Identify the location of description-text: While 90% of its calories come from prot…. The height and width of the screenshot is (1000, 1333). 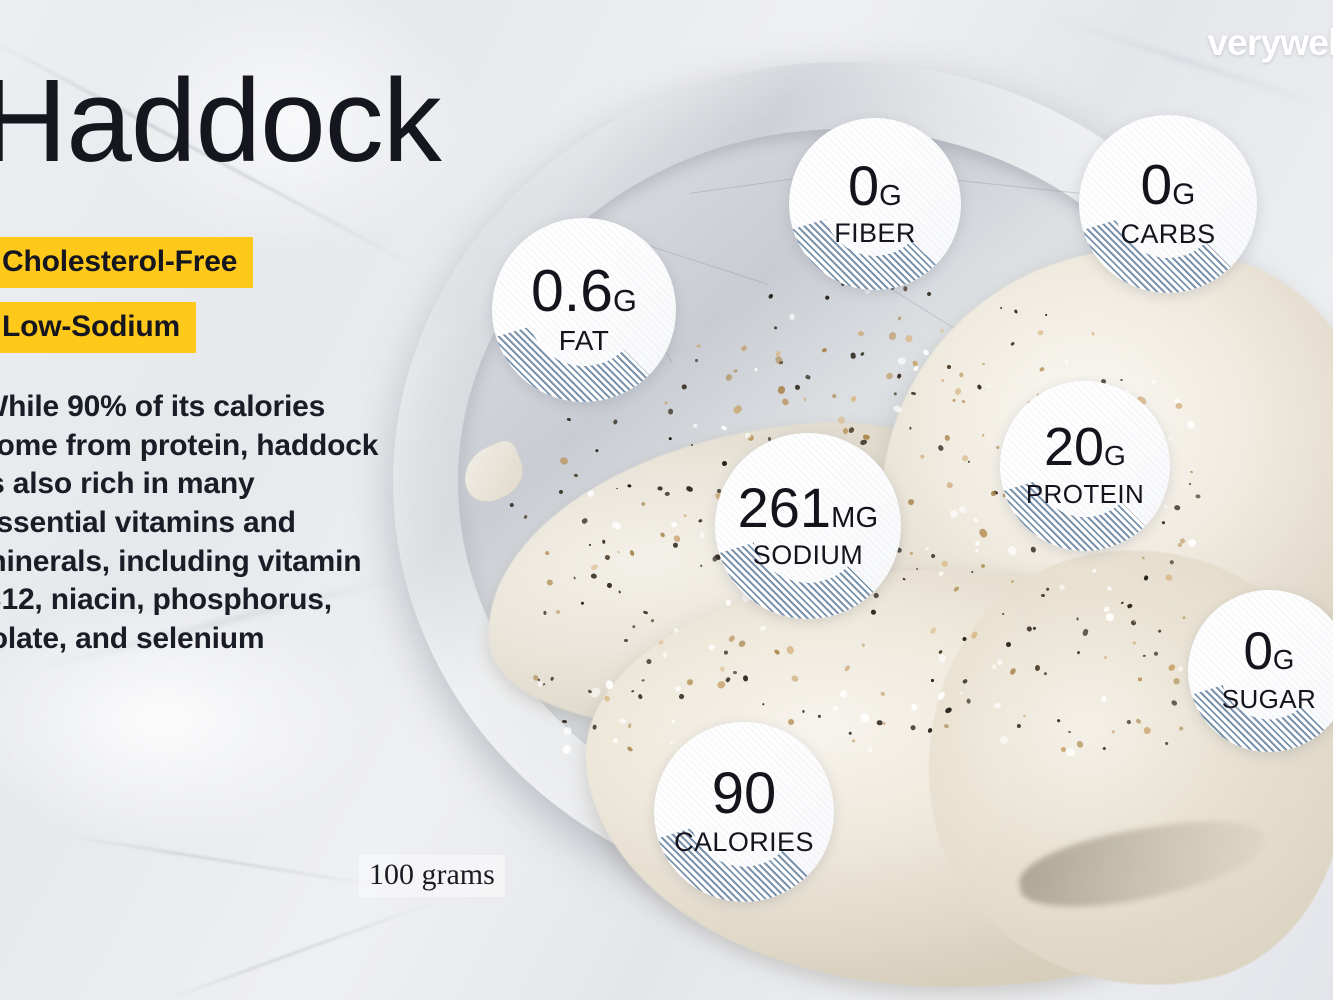
(189, 523).